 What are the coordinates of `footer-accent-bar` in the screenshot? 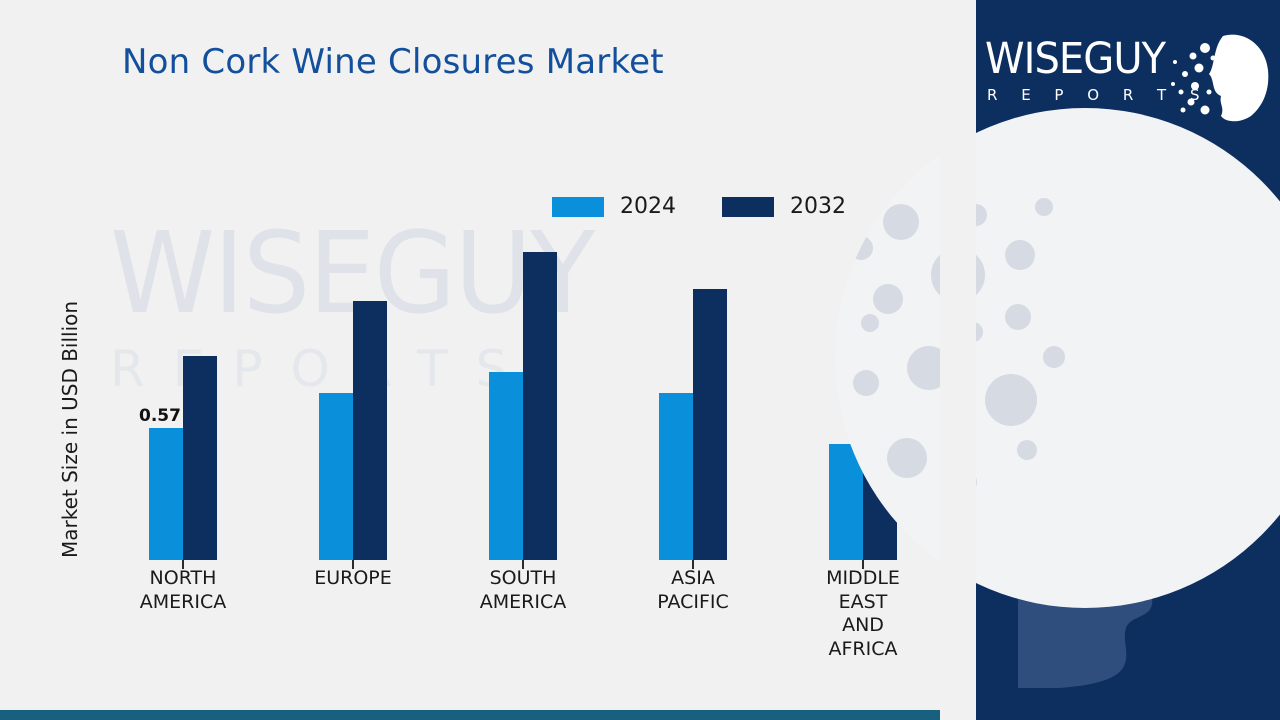 It's located at (480, 715).